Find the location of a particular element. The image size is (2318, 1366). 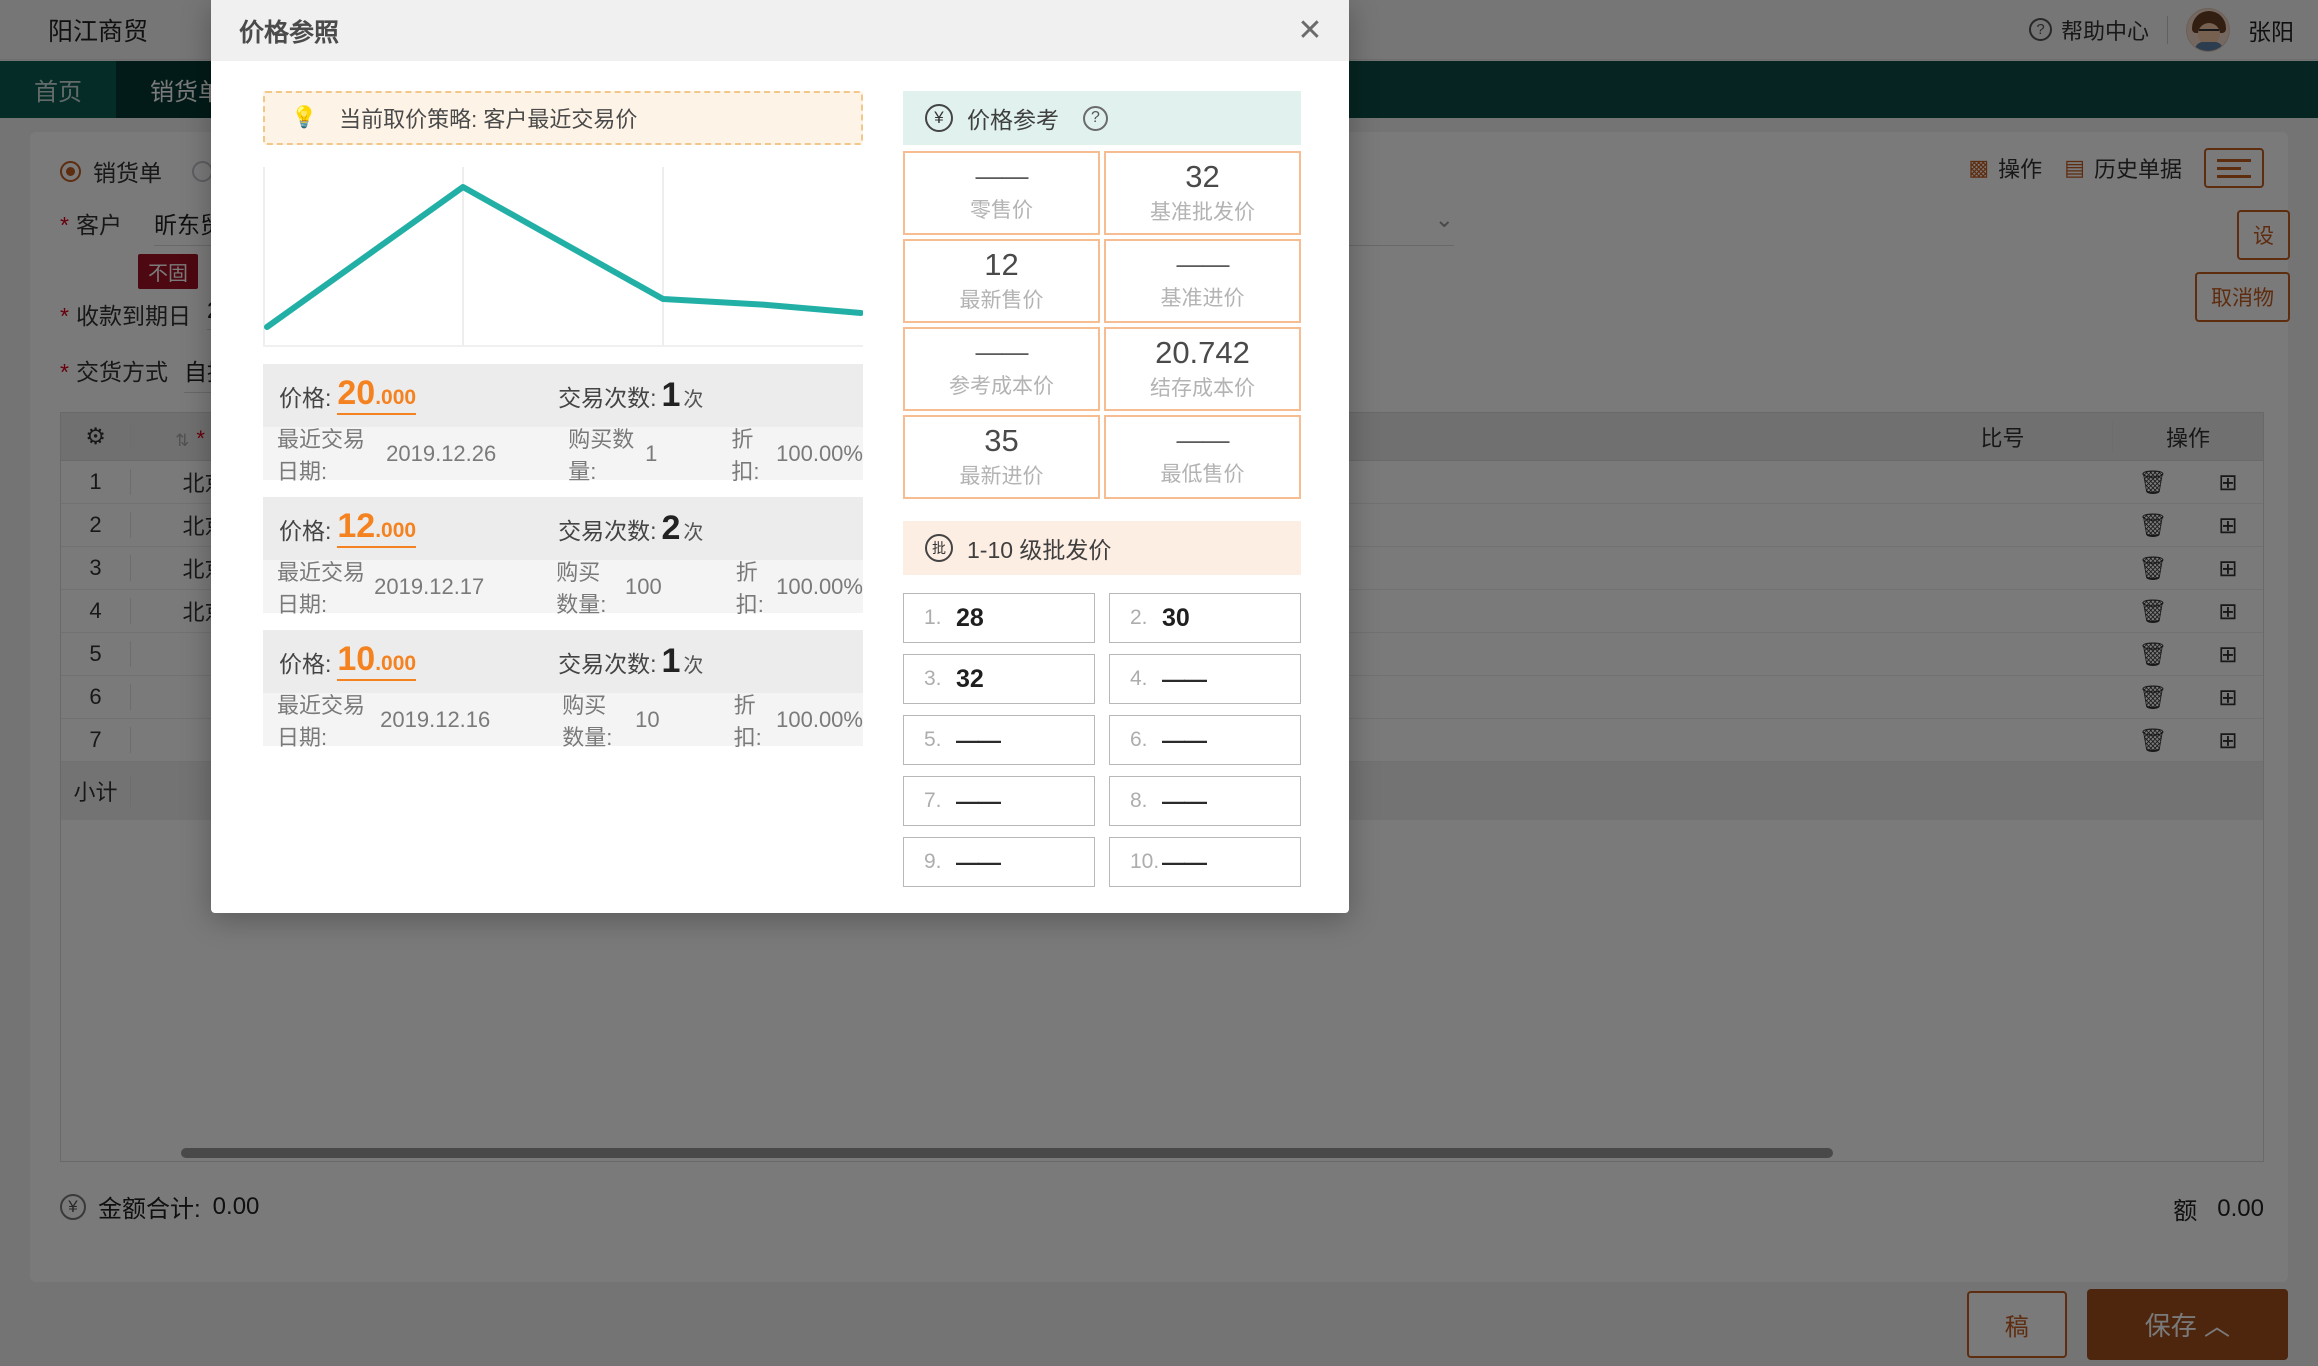

transaction-summary: 价格: 10.000 交易次数: 1 次 is located at coordinates (563, 661).